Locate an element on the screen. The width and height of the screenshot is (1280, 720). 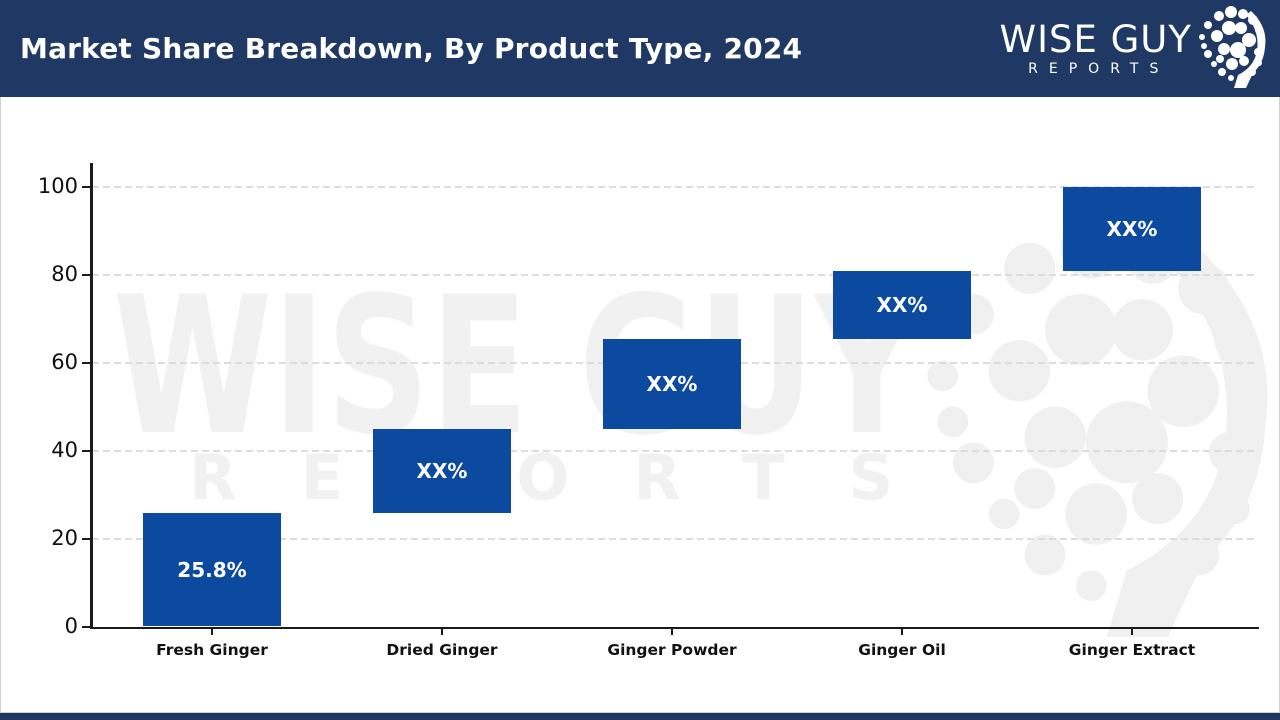
y-tick-label-0: 0 is located at coordinates (71, 625).